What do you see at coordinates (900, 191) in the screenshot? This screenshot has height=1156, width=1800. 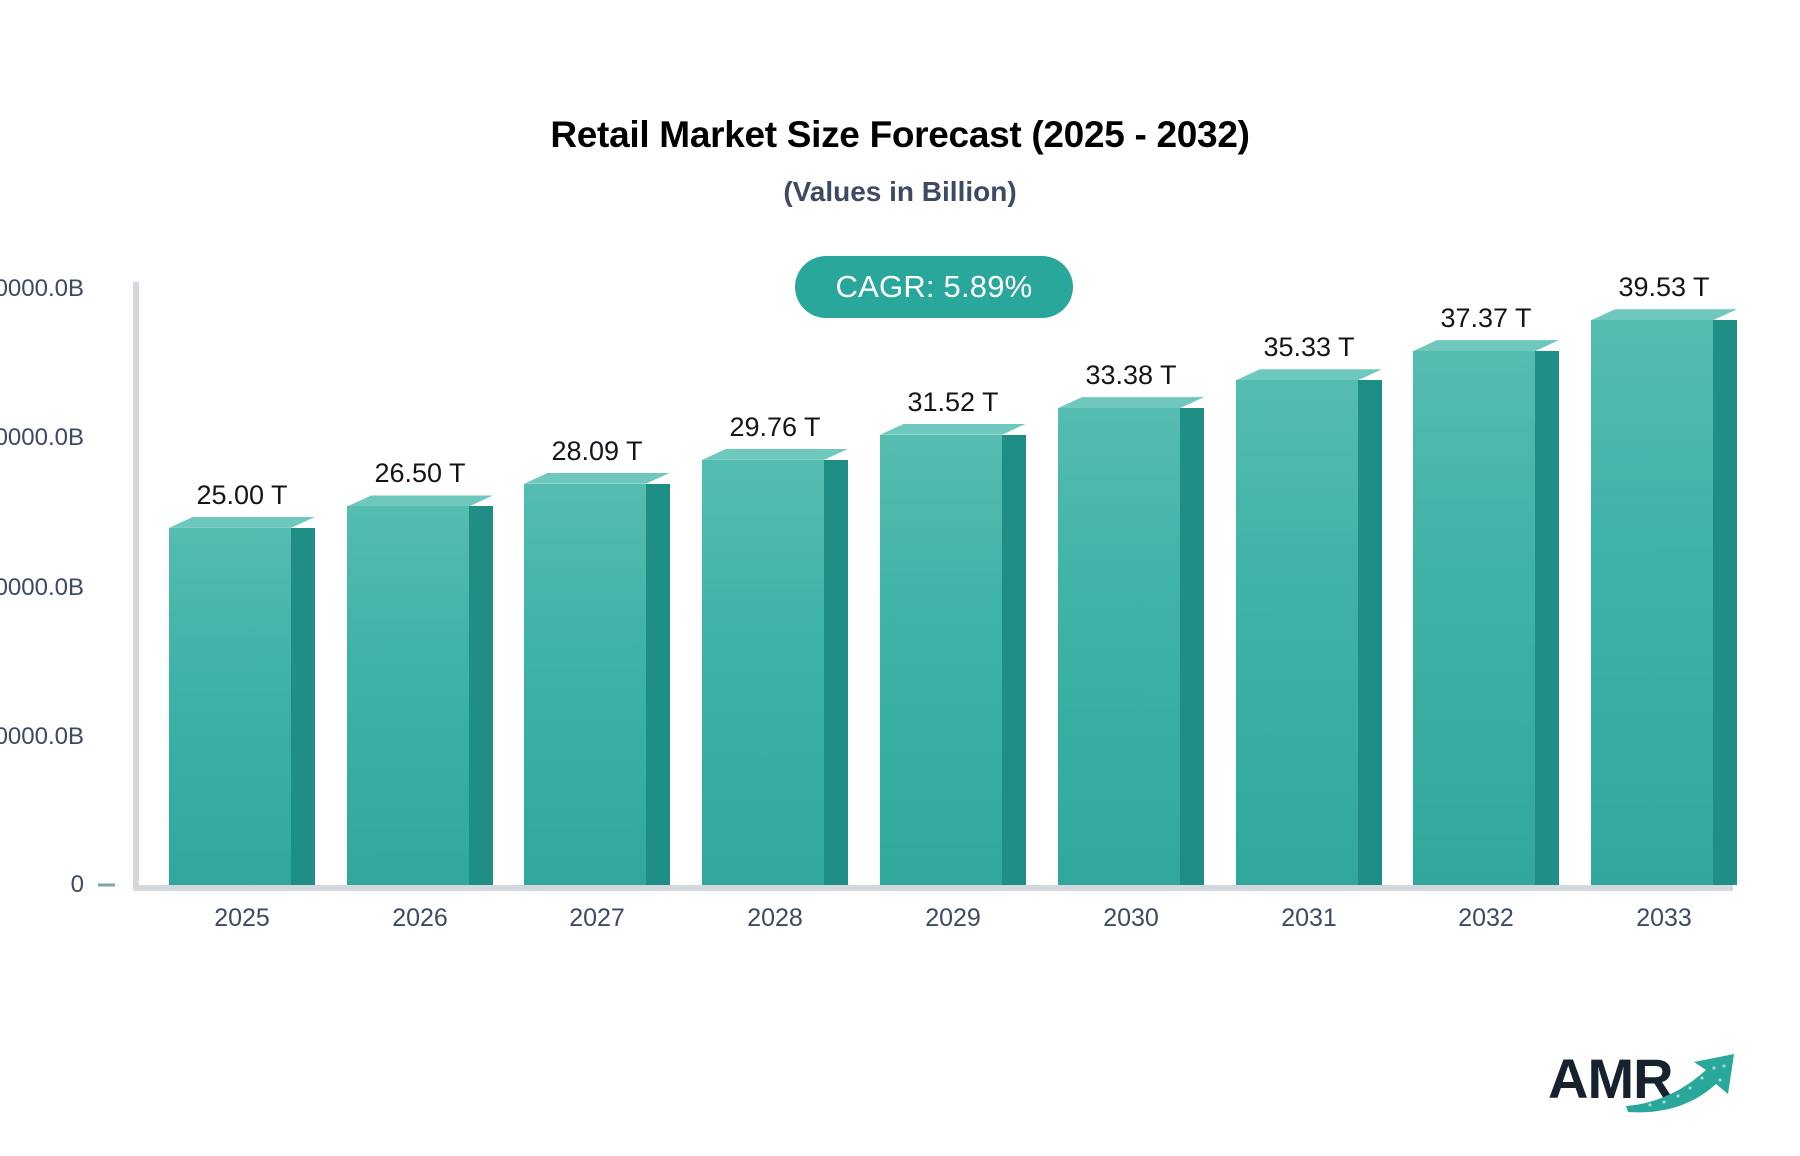 I see `chart-subtitle: (Values in Billion)` at bounding box center [900, 191].